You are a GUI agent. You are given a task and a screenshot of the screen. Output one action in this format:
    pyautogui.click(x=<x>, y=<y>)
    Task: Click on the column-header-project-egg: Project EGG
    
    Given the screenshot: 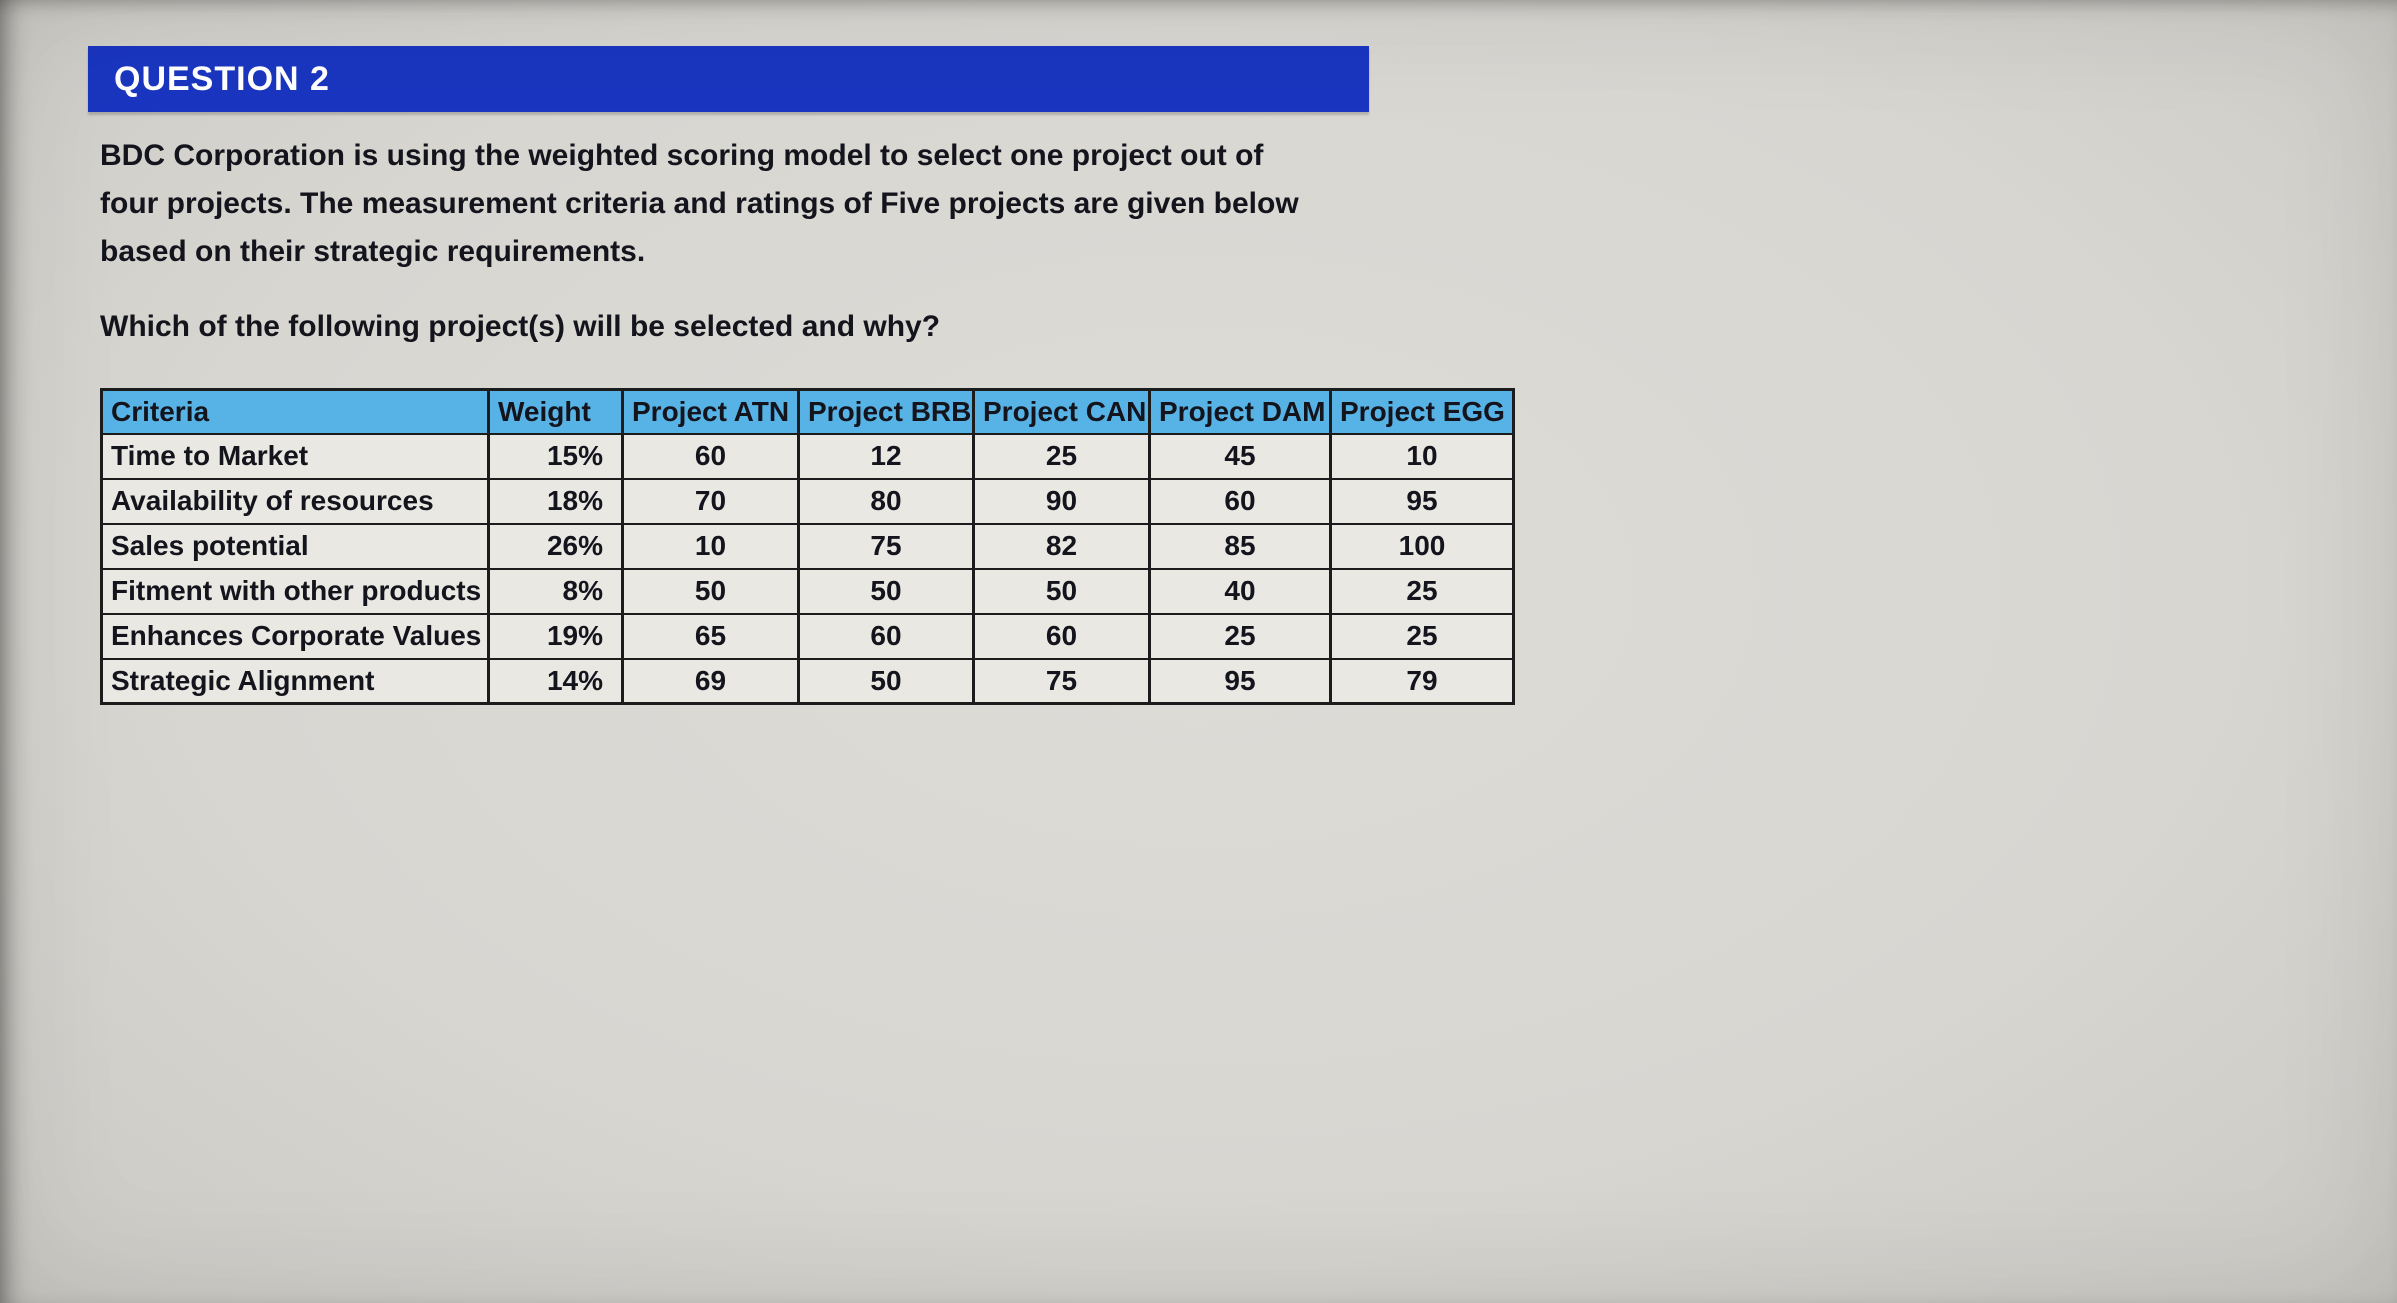 What is the action you would take?
    pyautogui.click(x=1422, y=411)
    